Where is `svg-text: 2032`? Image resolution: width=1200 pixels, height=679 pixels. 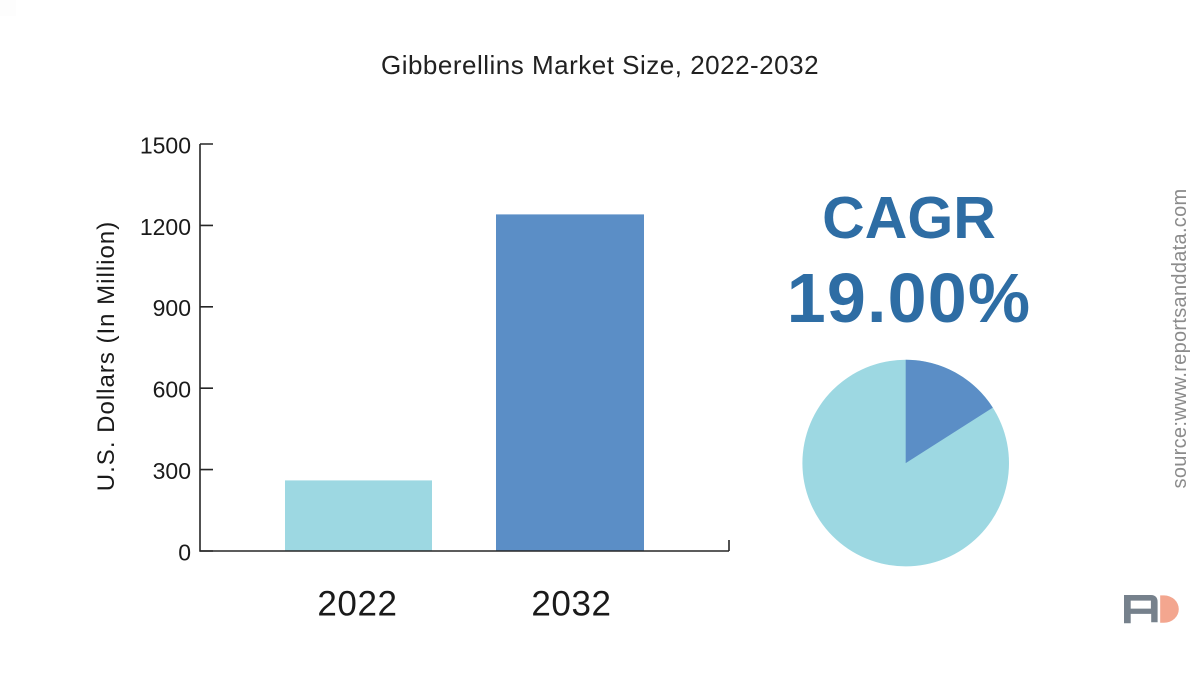 svg-text: 2032 is located at coordinates (571, 604).